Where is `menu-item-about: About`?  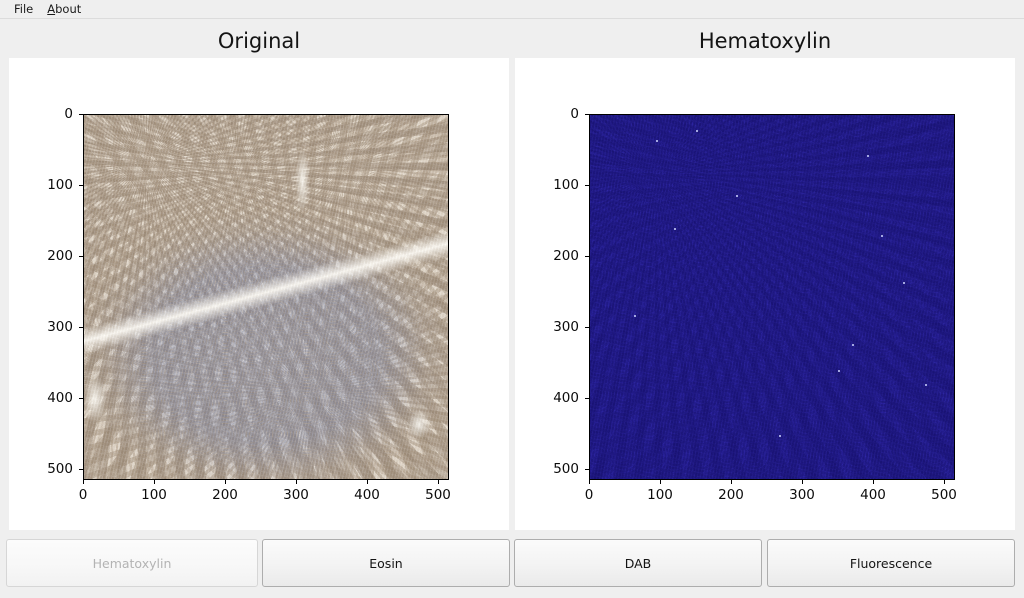
menu-item-about: About is located at coordinates (65, 9).